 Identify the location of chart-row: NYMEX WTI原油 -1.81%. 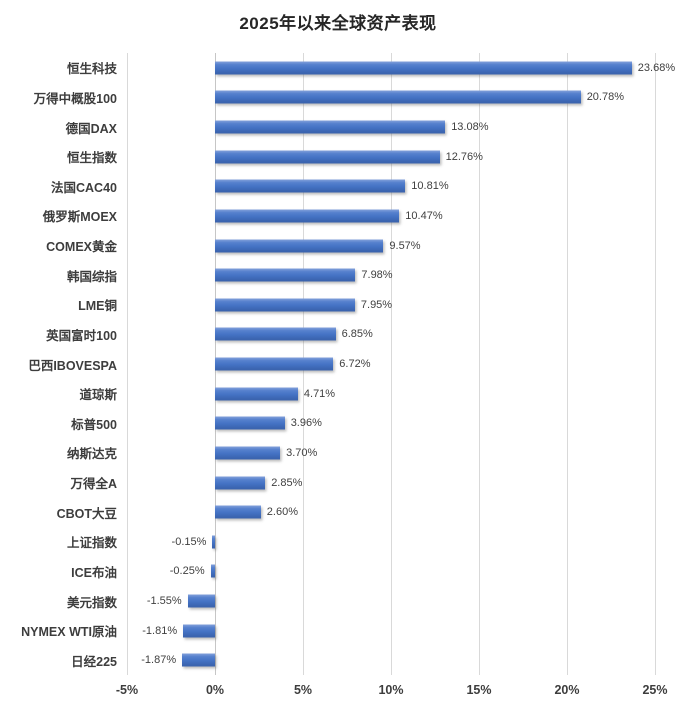
(327, 631).